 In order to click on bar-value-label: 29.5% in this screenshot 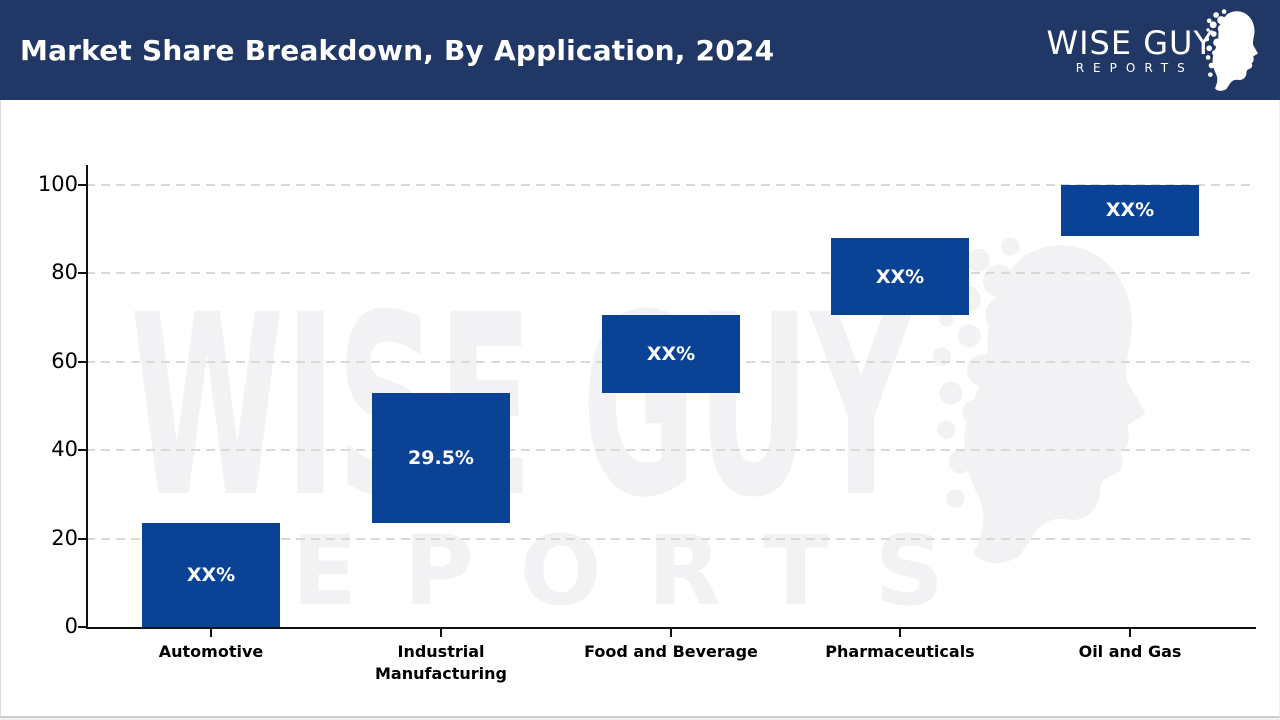, I will do `click(441, 457)`.